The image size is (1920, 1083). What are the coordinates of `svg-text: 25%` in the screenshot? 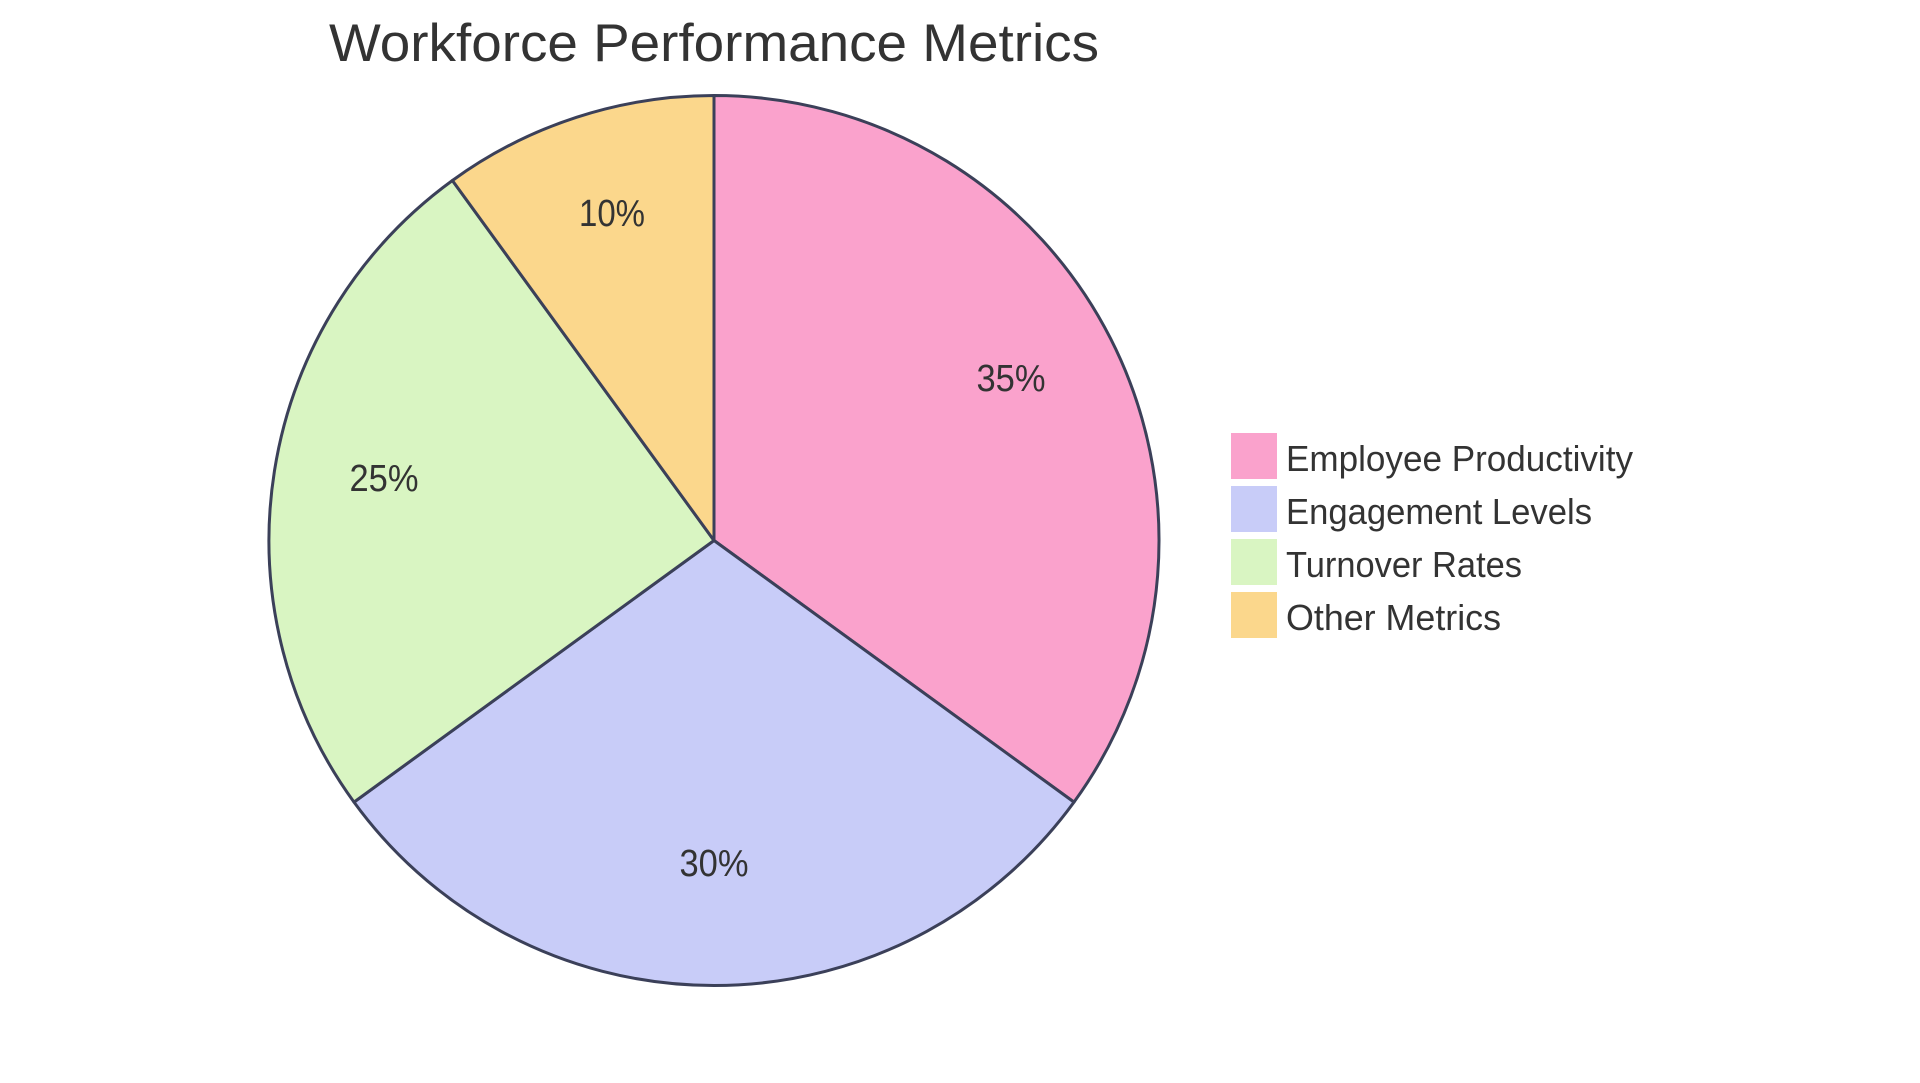 It's located at (384, 479).